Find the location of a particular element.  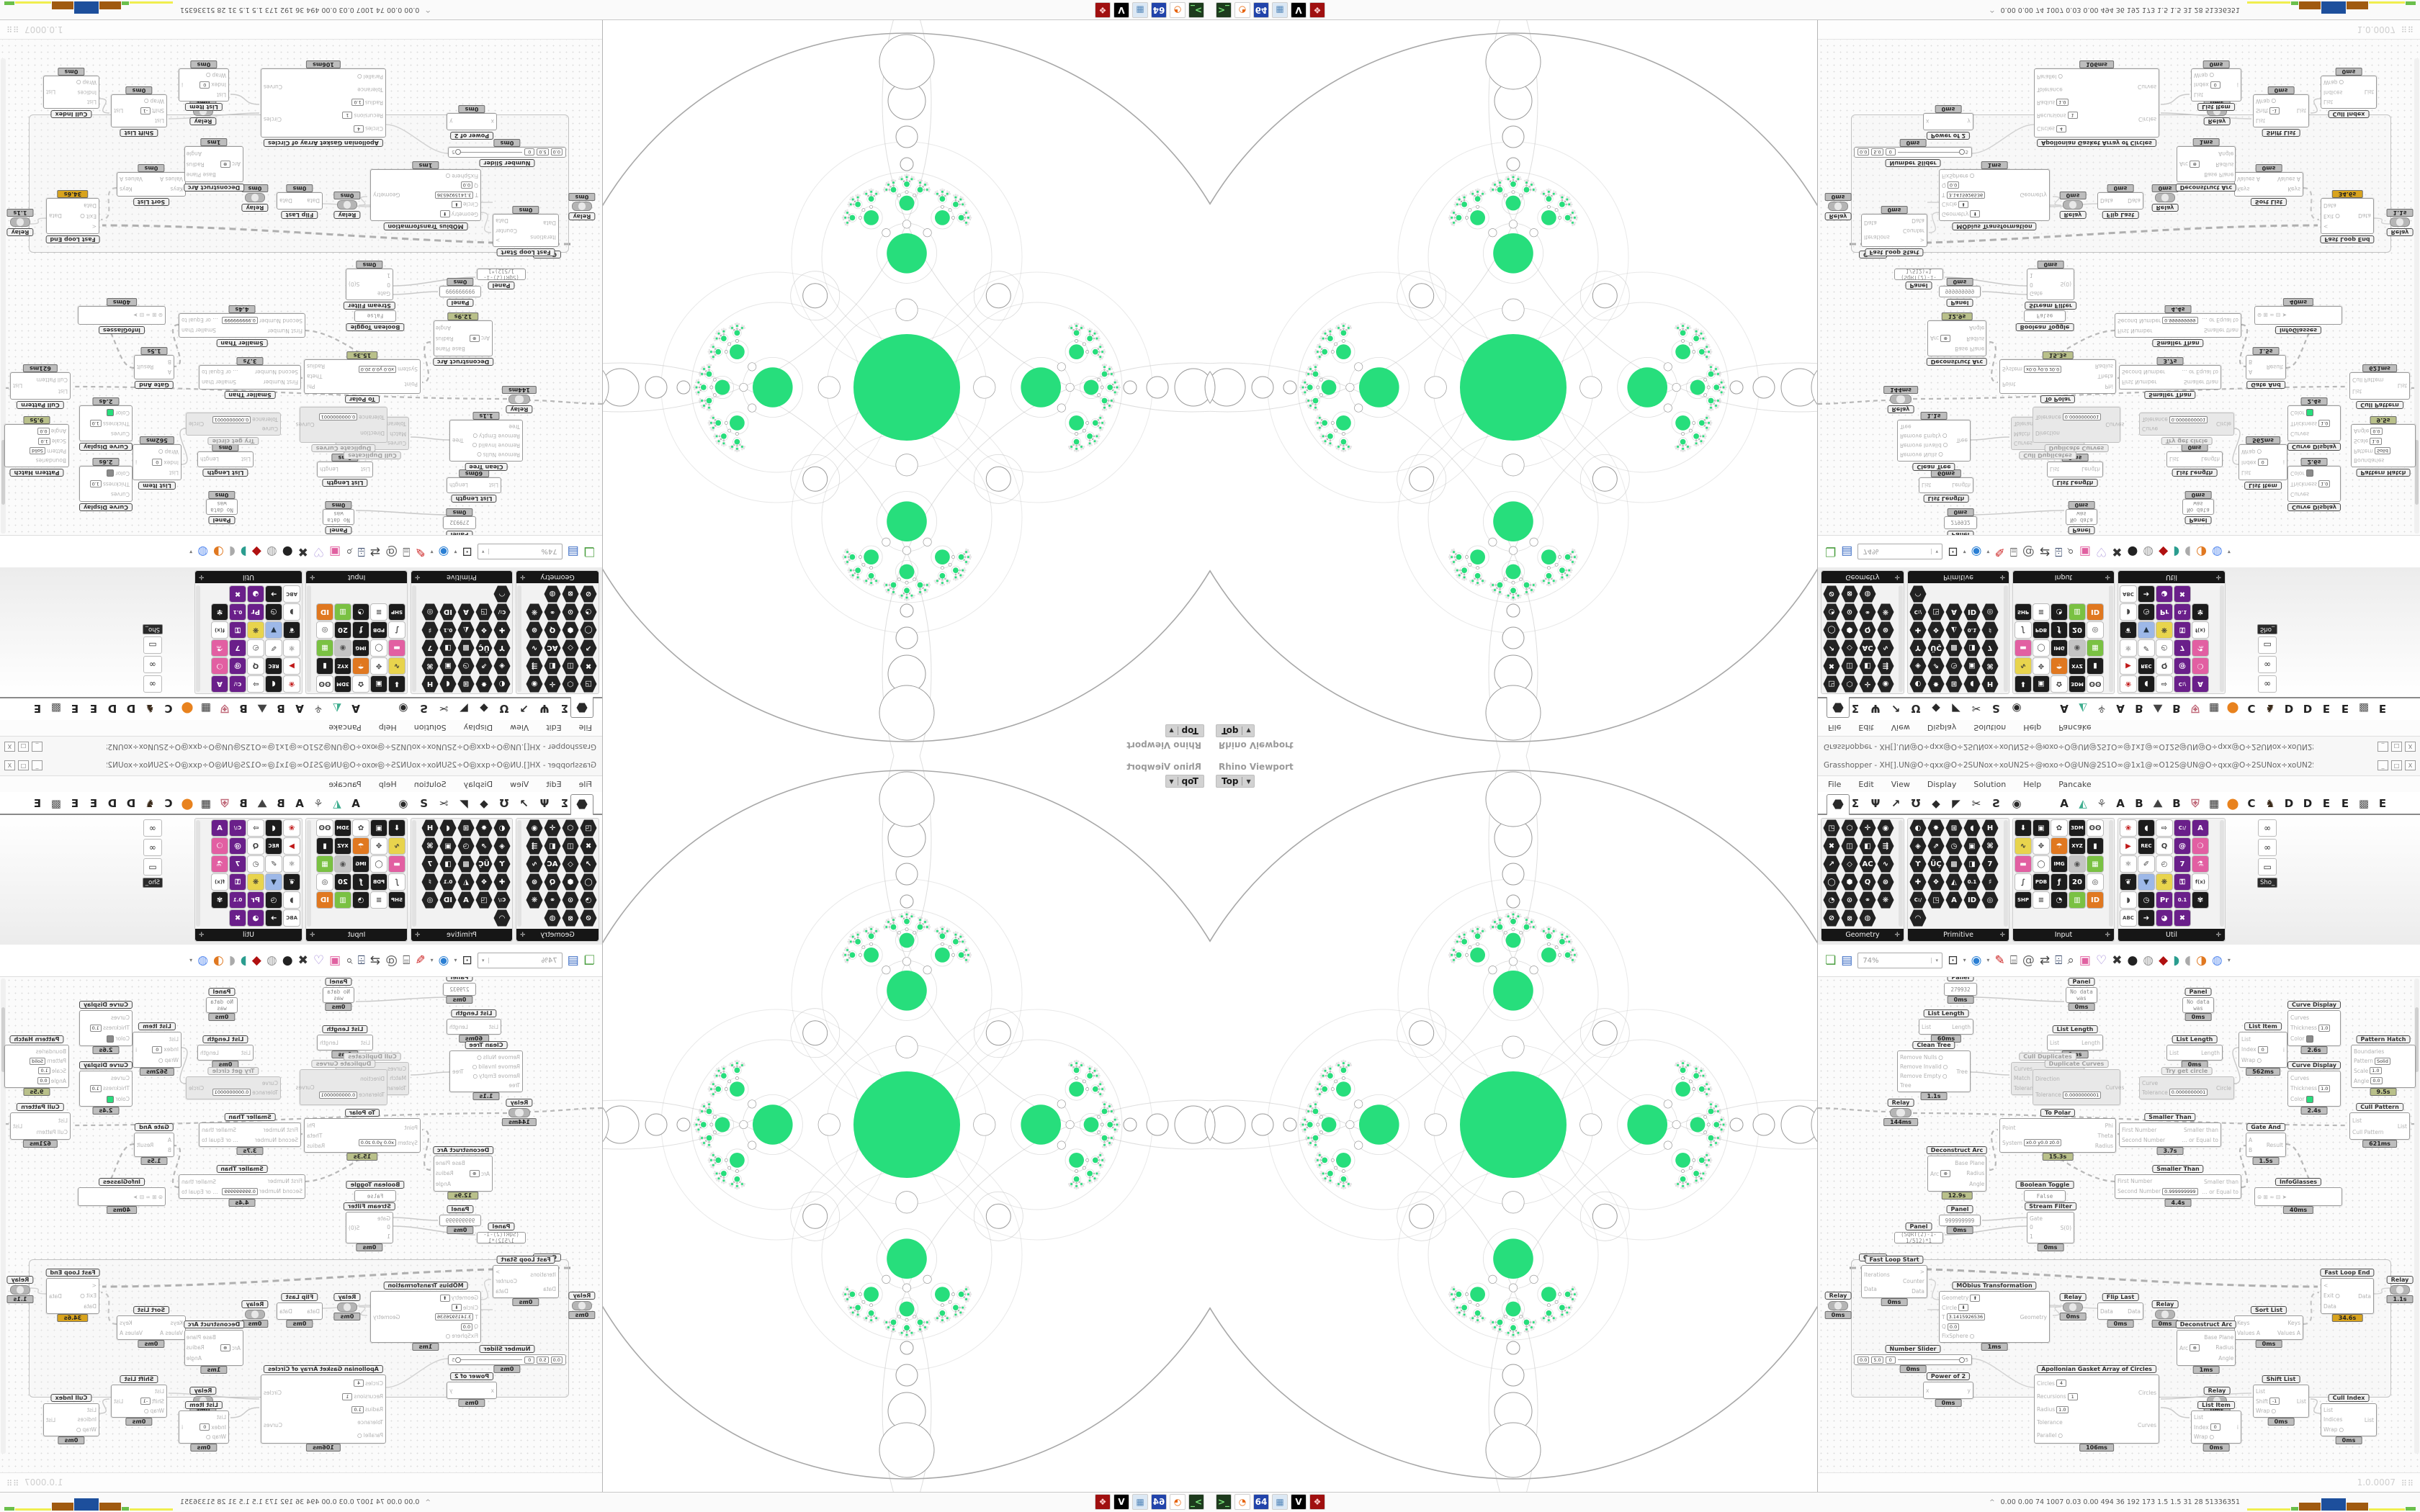

tab-plugin: B is located at coordinates (2176, 708).